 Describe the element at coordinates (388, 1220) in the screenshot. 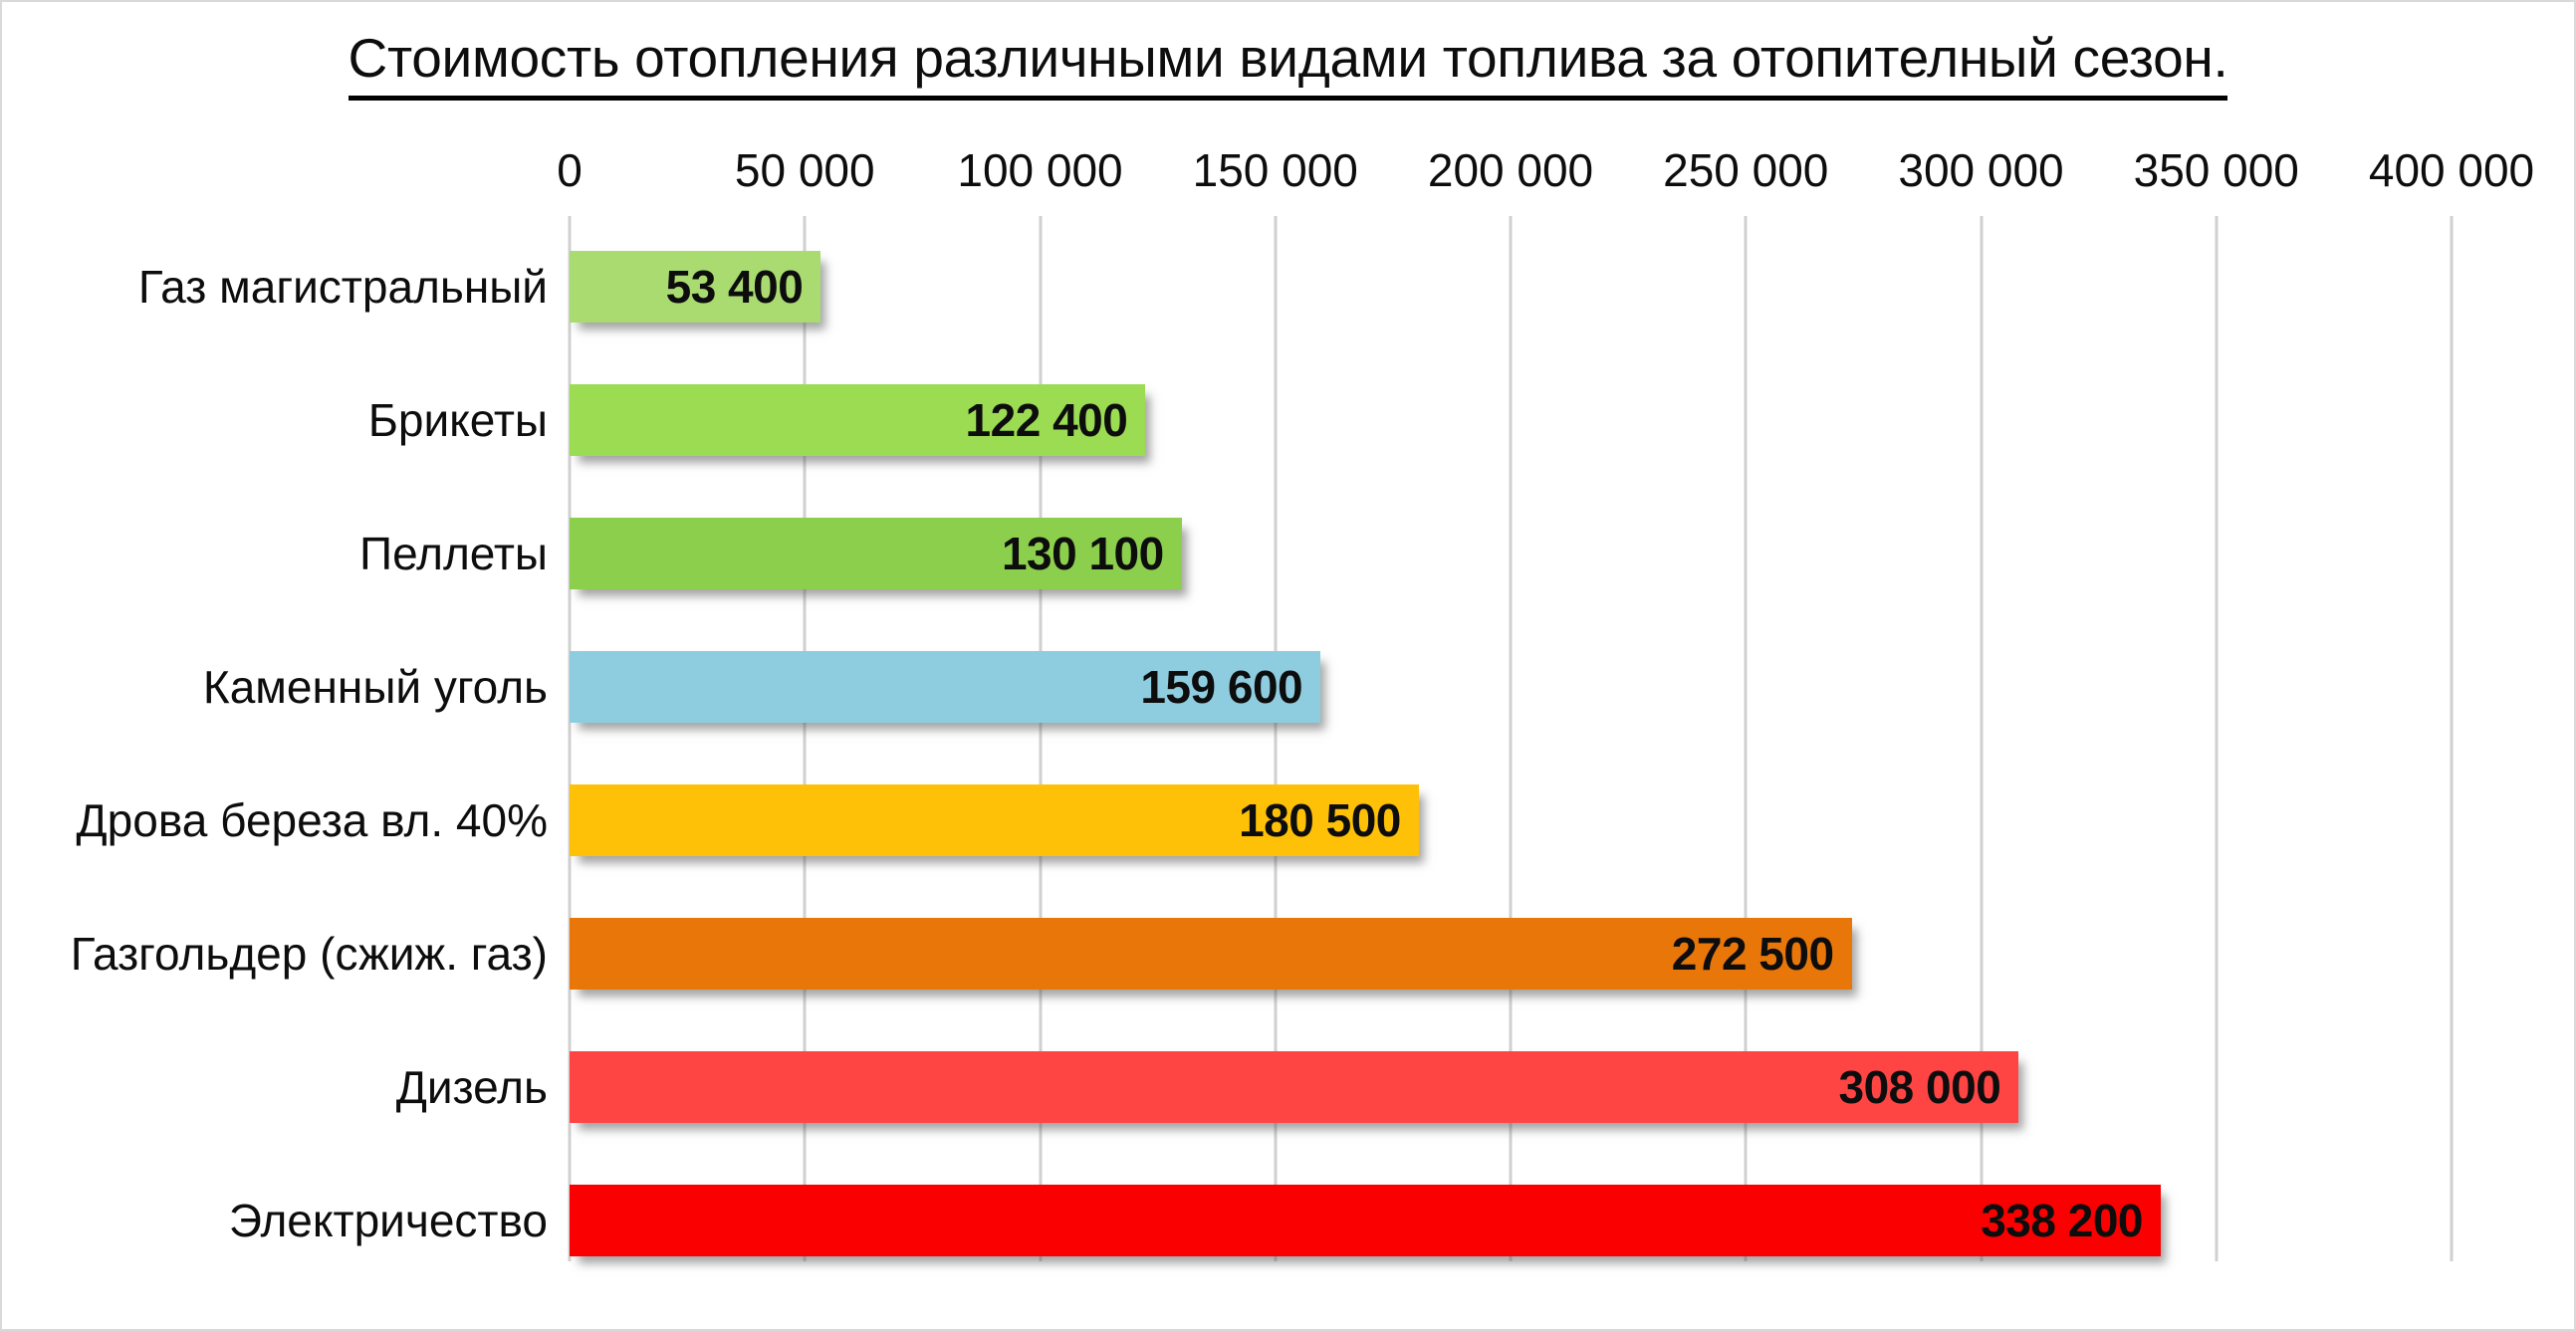

I see `category-label: Электричество` at that location.